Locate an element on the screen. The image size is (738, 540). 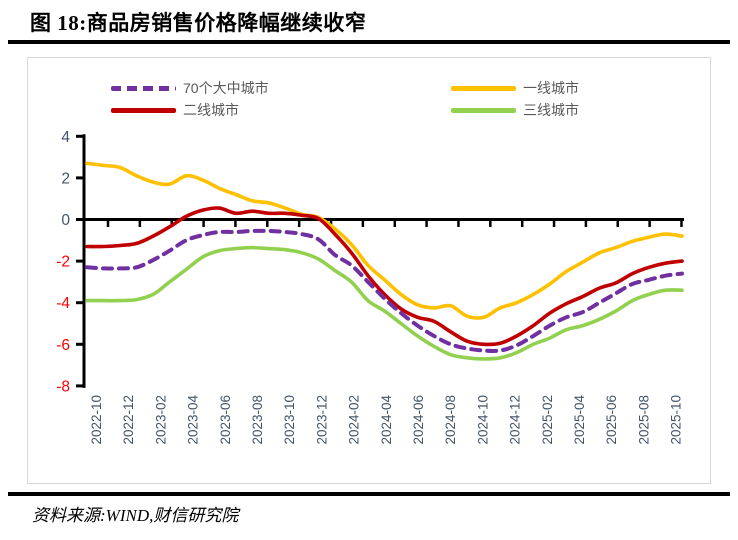
x-tick-label: 2024-08 is located at coordinates (450, 420).